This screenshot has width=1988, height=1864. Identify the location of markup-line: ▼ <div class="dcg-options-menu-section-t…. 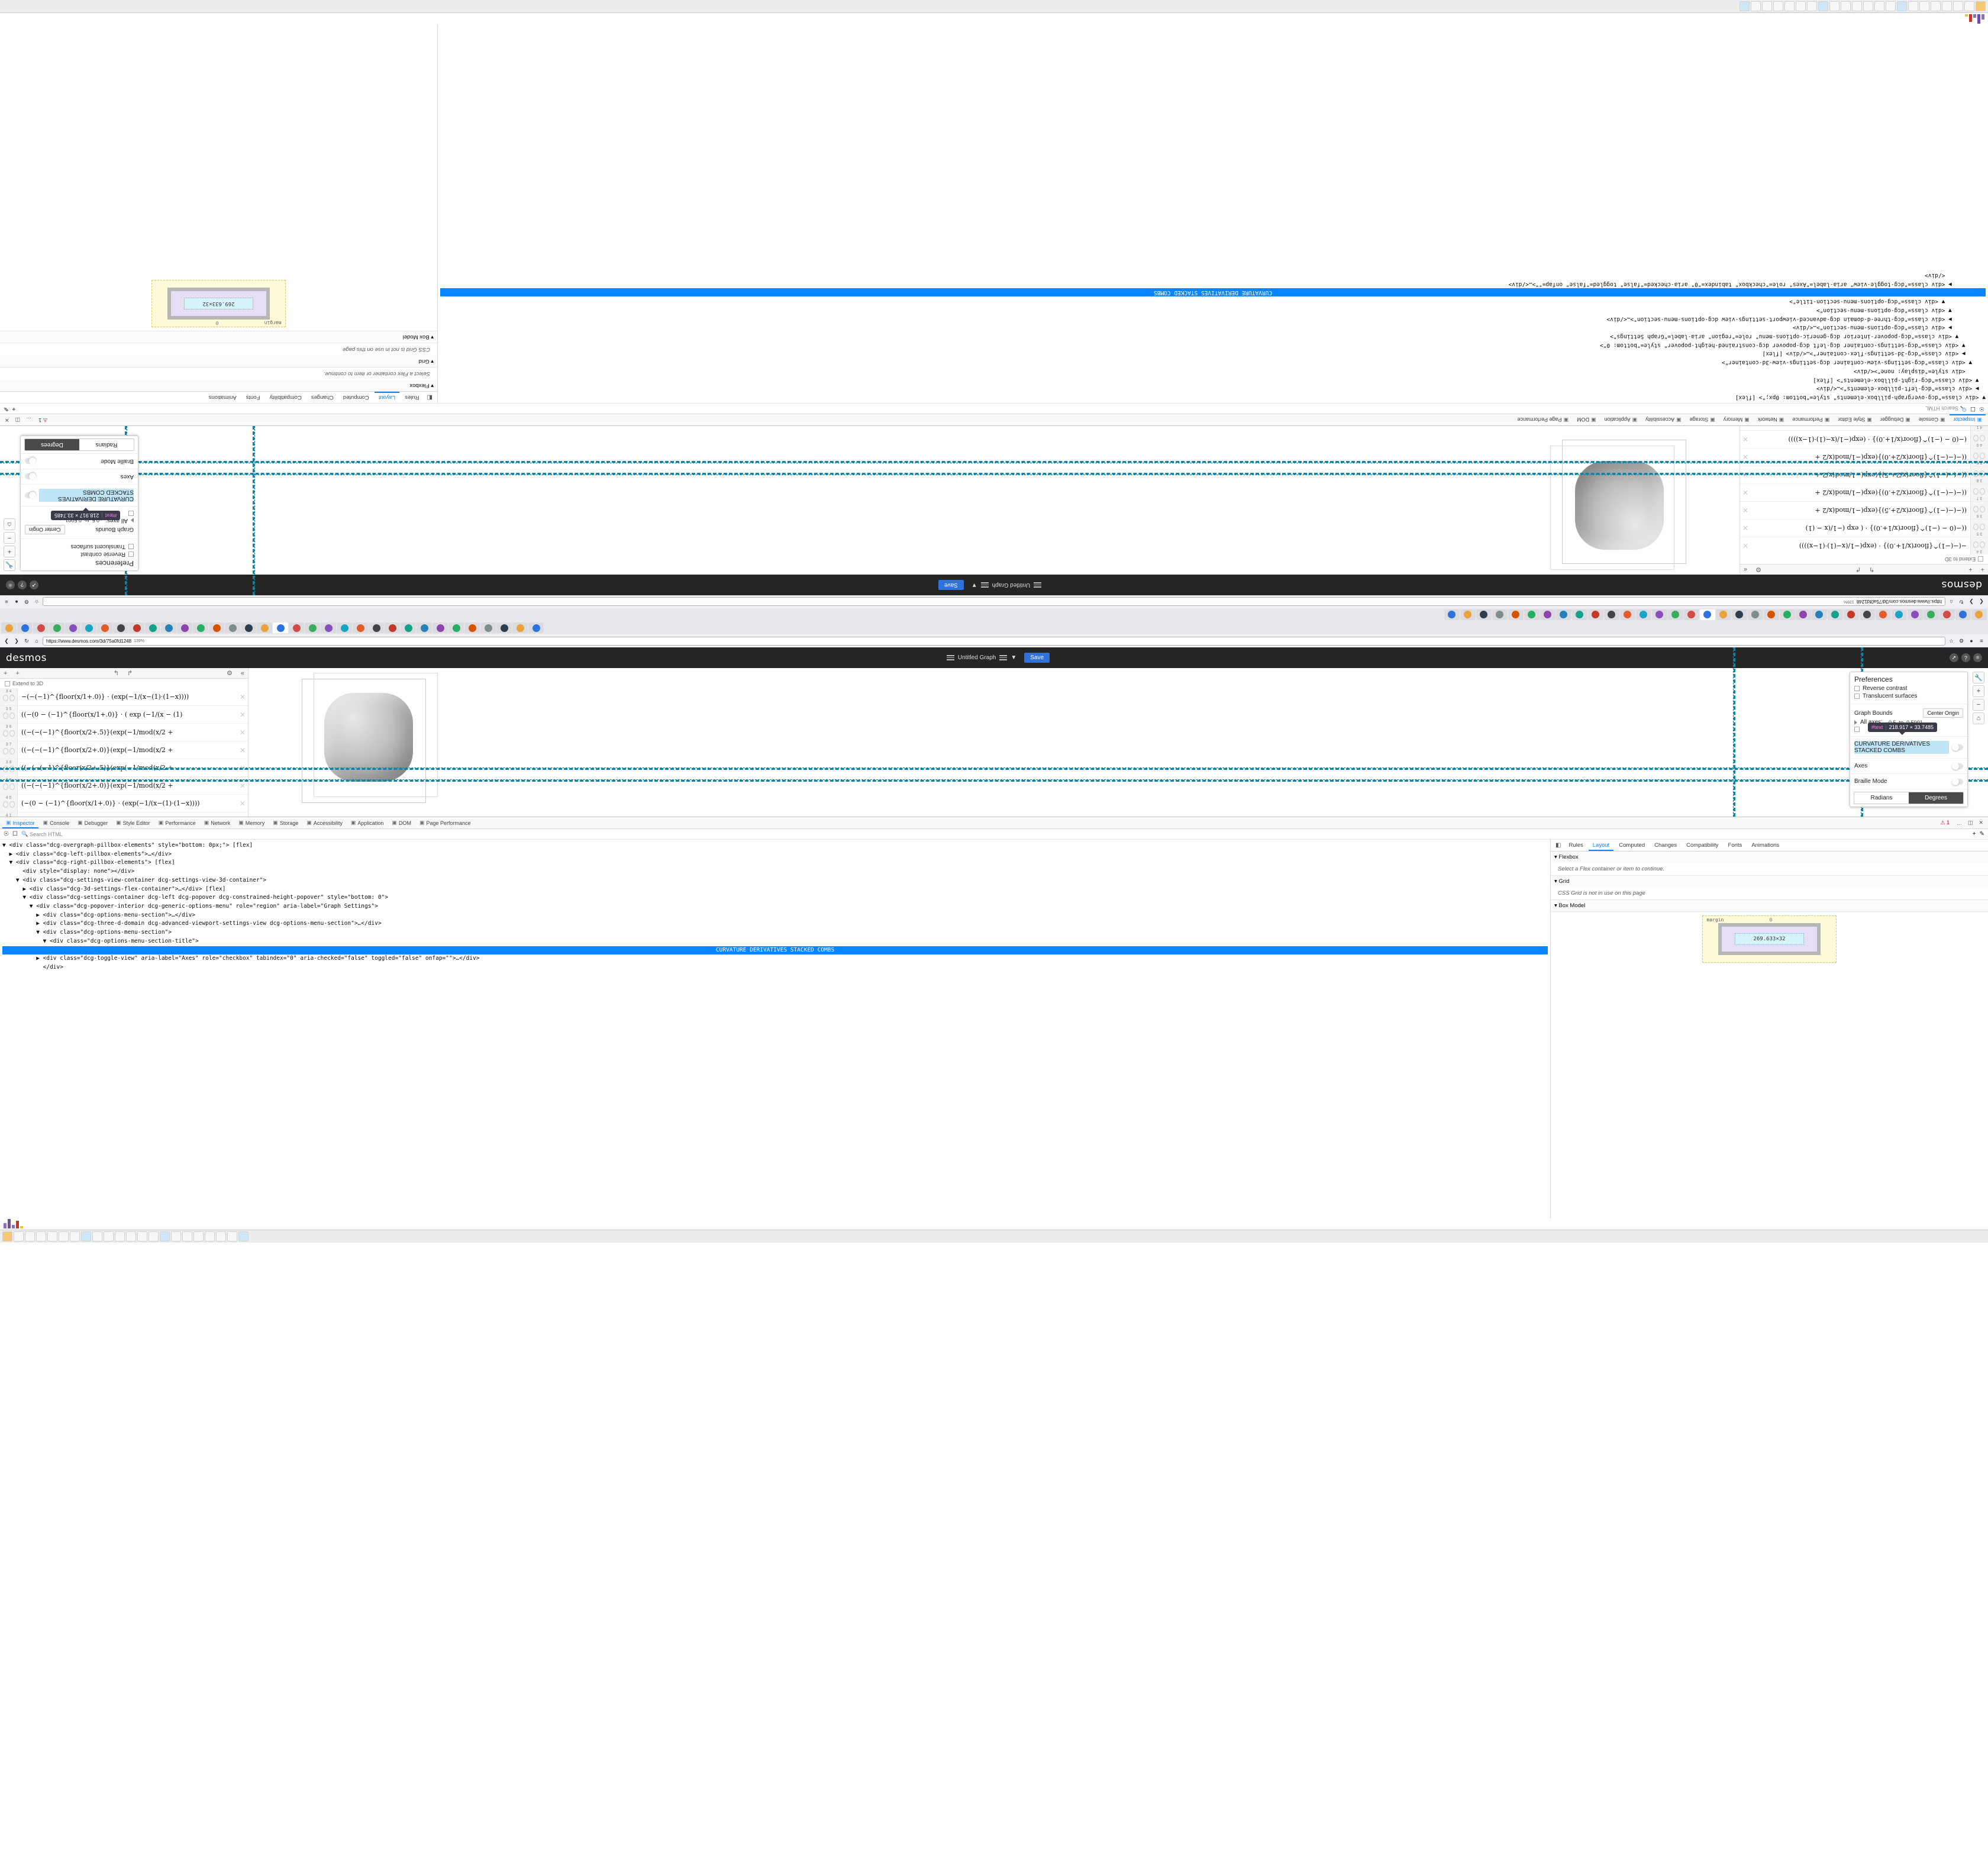
(100, 941).